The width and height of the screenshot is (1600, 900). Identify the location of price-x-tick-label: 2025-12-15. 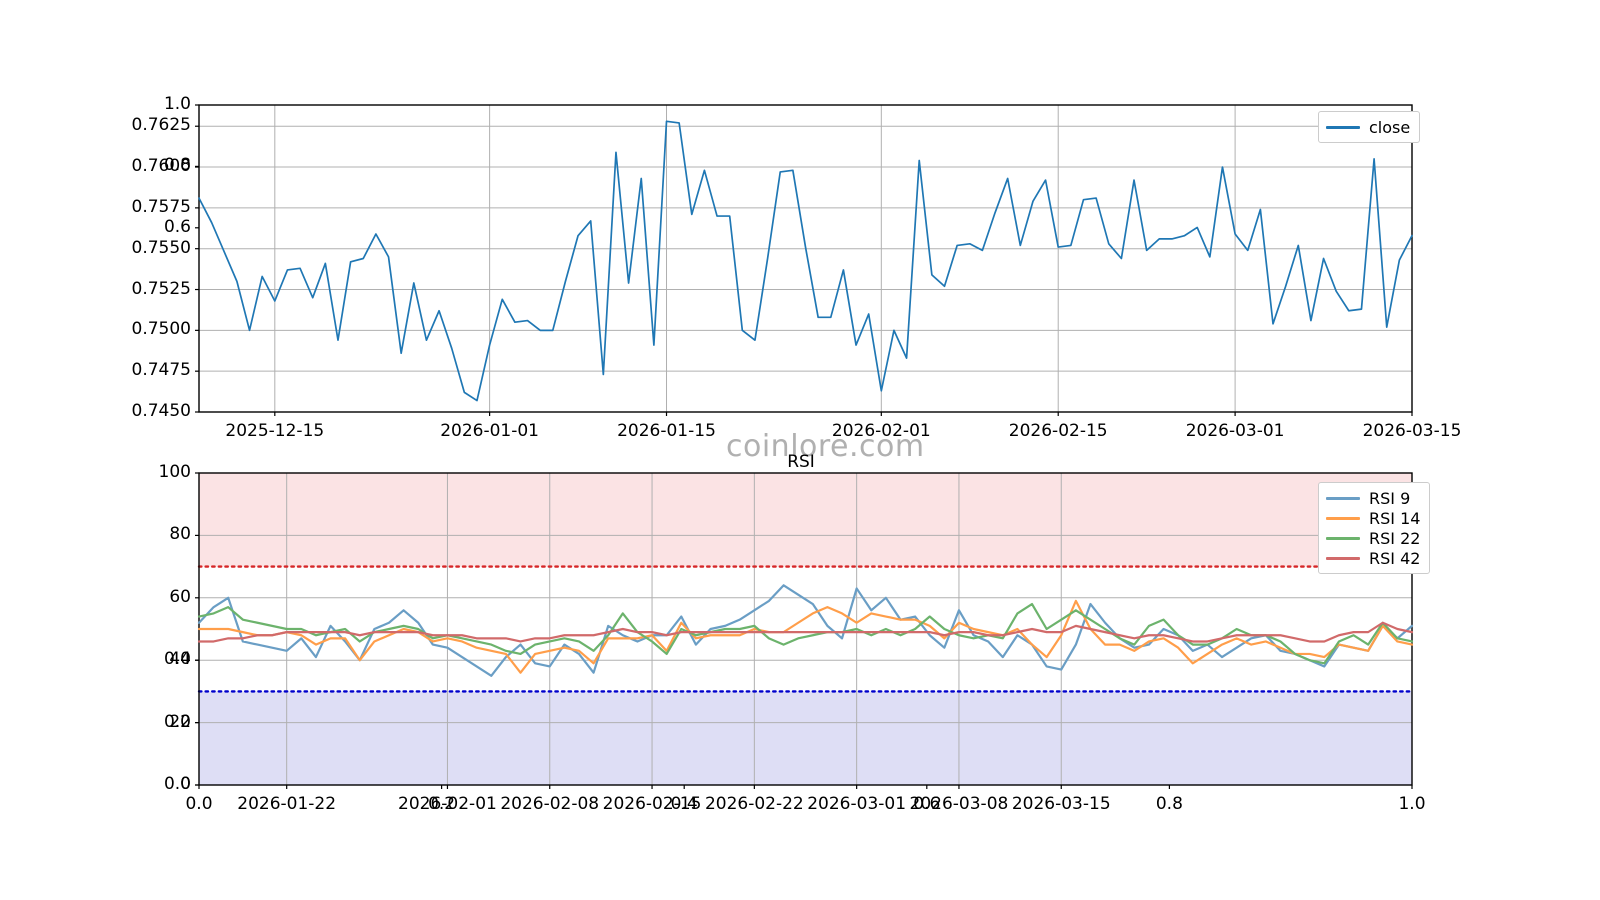
(275, 431).